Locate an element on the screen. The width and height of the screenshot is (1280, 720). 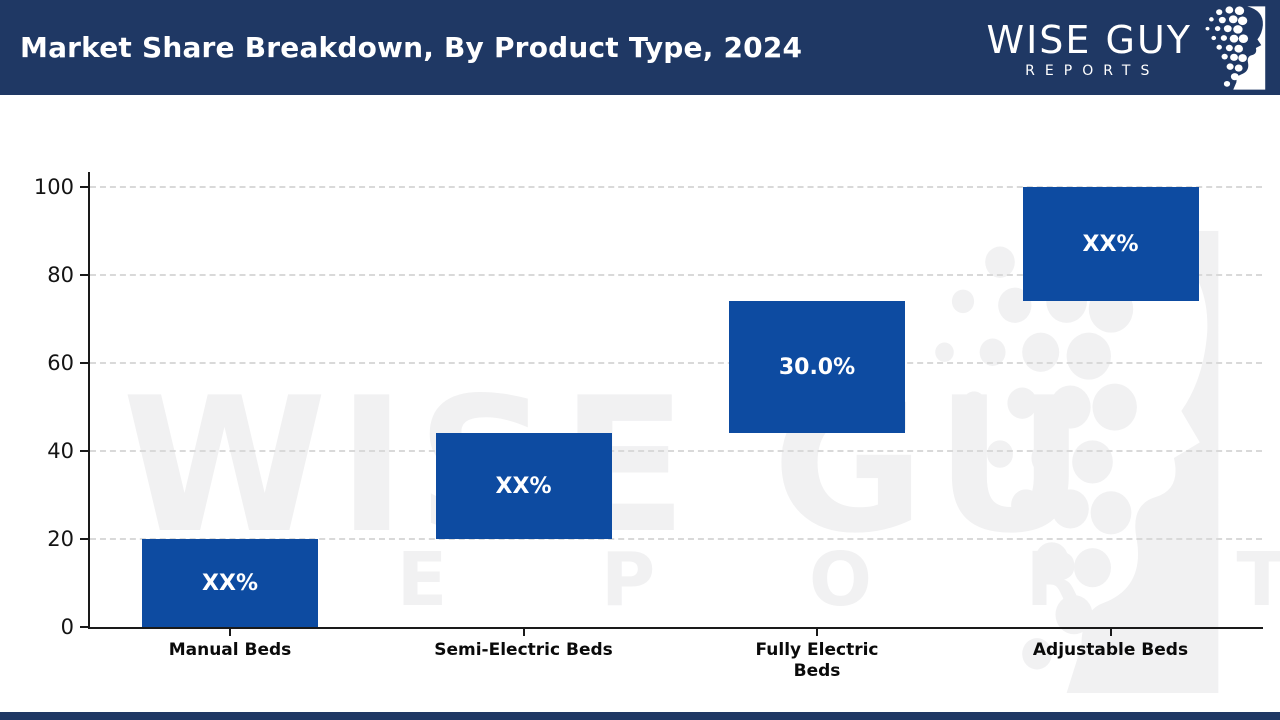
brand-text: WISE GUY REPORTS is located at coordinates (1089, 49).